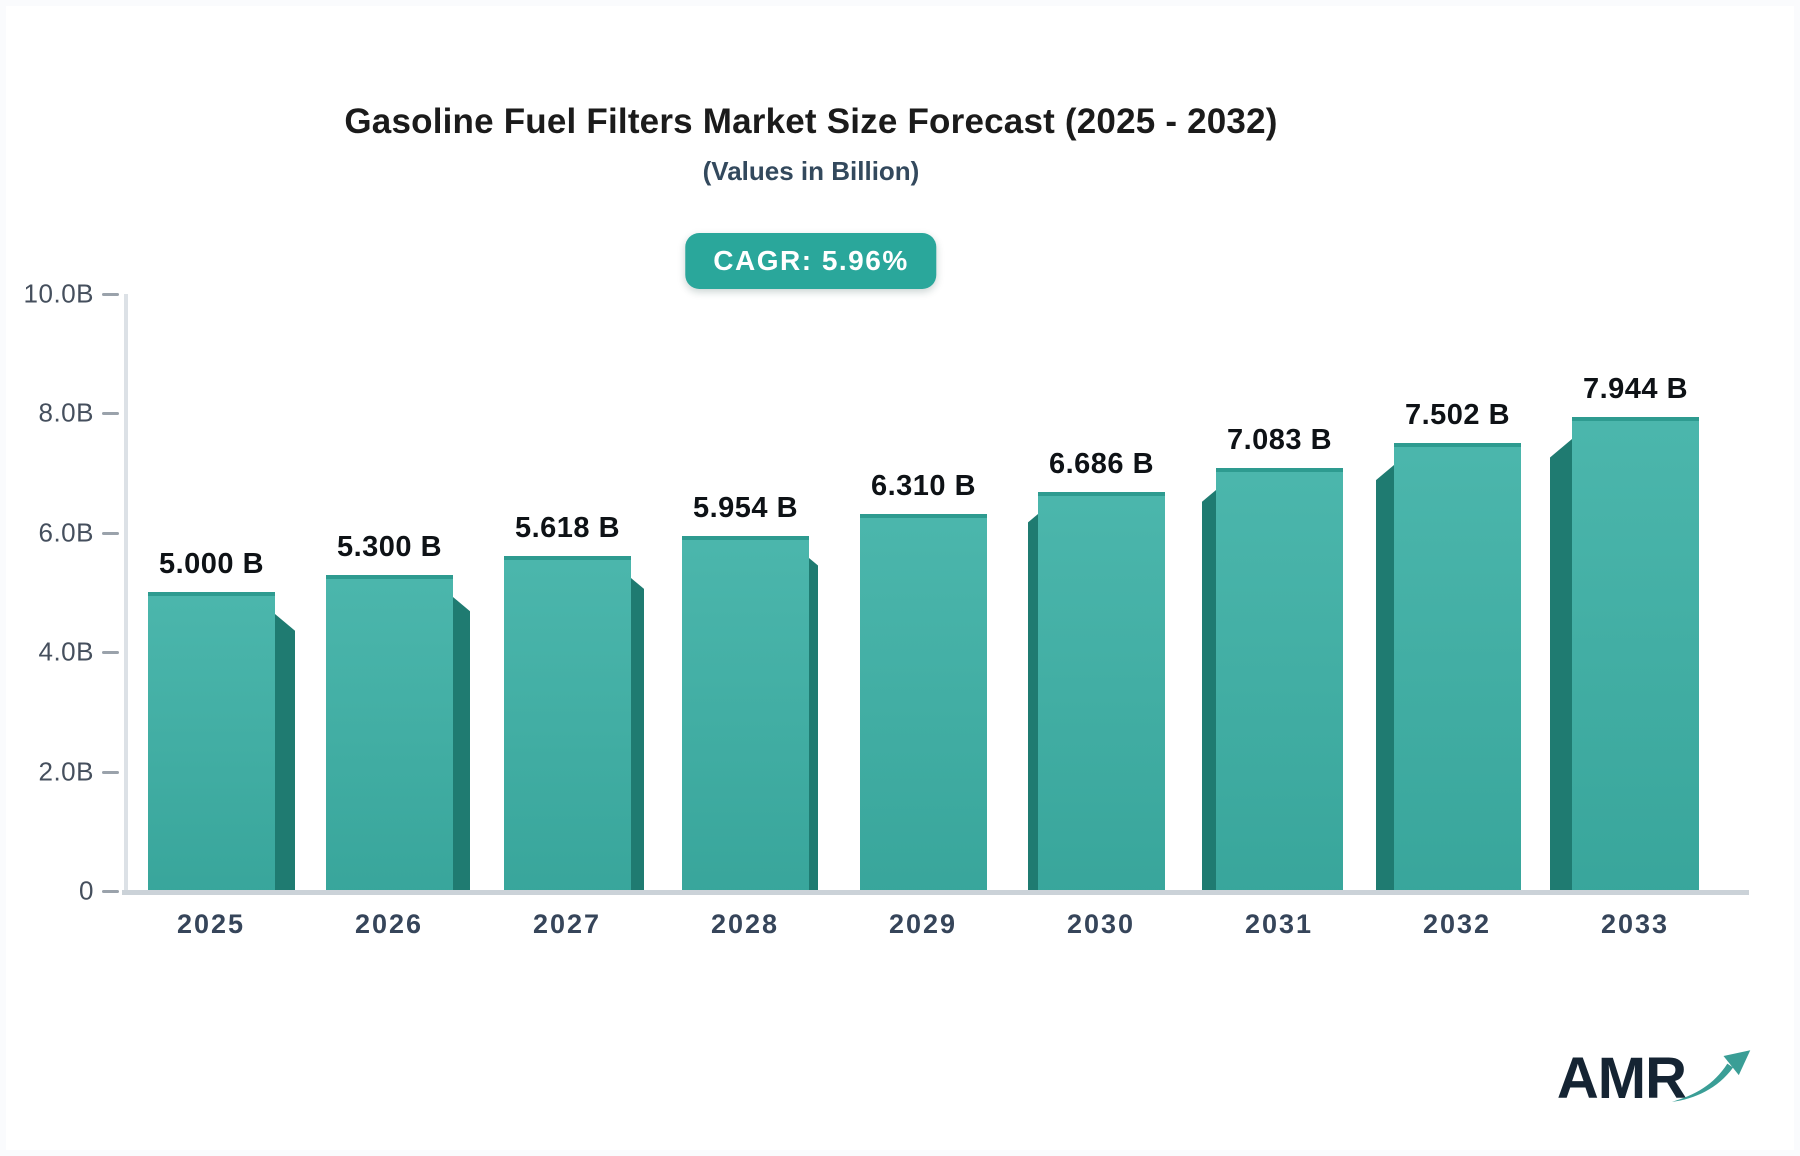 The width and height of the screenshot is (1800, 1156). Describe the element at coordinates (923, 702) in the screenshot. I see `bar-2029` at that location.